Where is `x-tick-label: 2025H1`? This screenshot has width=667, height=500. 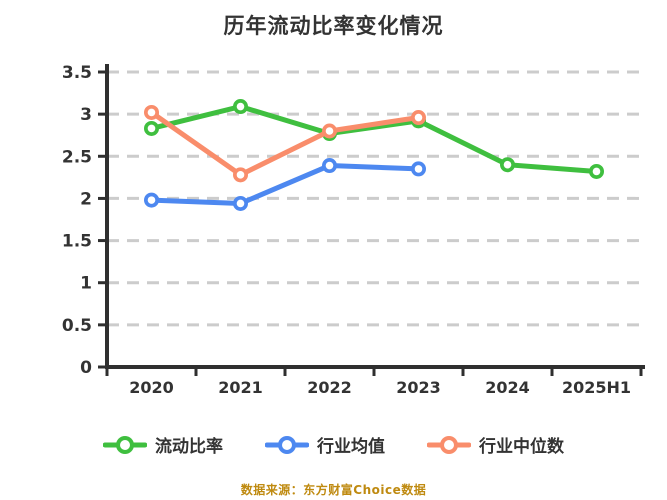 x-tick-label: 2025H1 is located at coordinates (596, 387).